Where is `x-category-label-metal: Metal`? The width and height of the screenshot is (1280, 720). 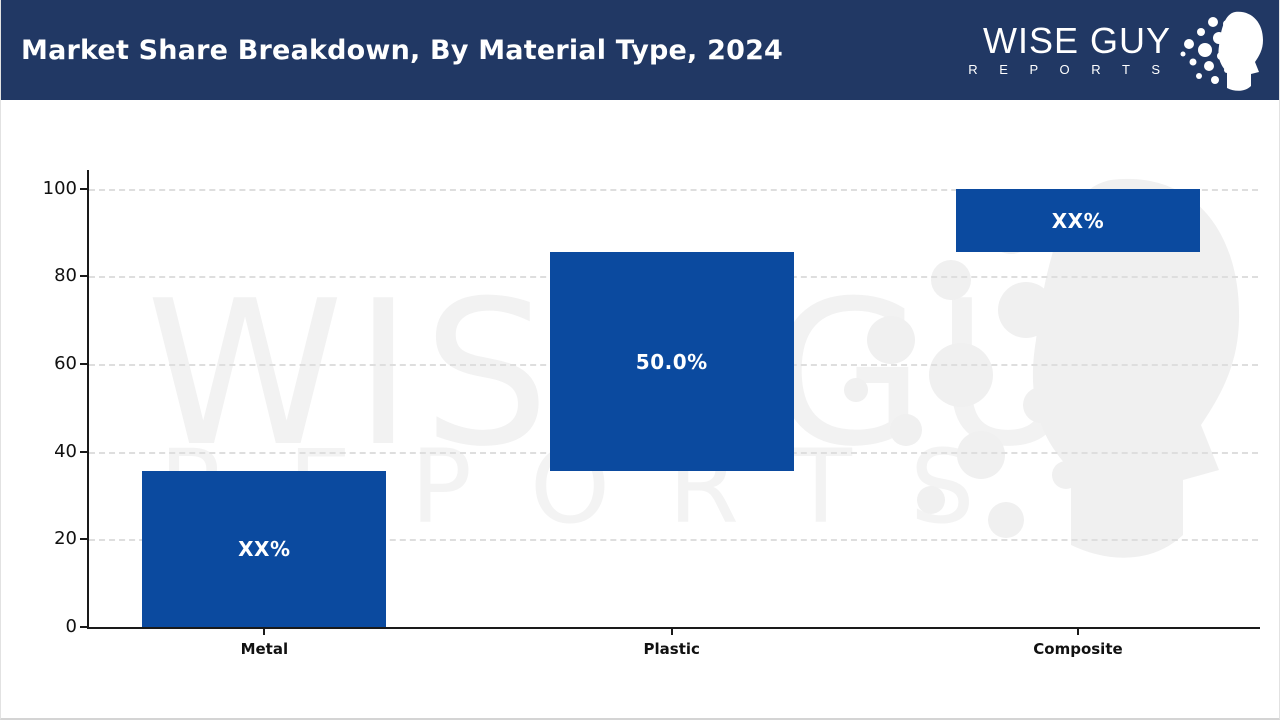 x-category-label-metal: Metal is located at coordinates (264, 649).